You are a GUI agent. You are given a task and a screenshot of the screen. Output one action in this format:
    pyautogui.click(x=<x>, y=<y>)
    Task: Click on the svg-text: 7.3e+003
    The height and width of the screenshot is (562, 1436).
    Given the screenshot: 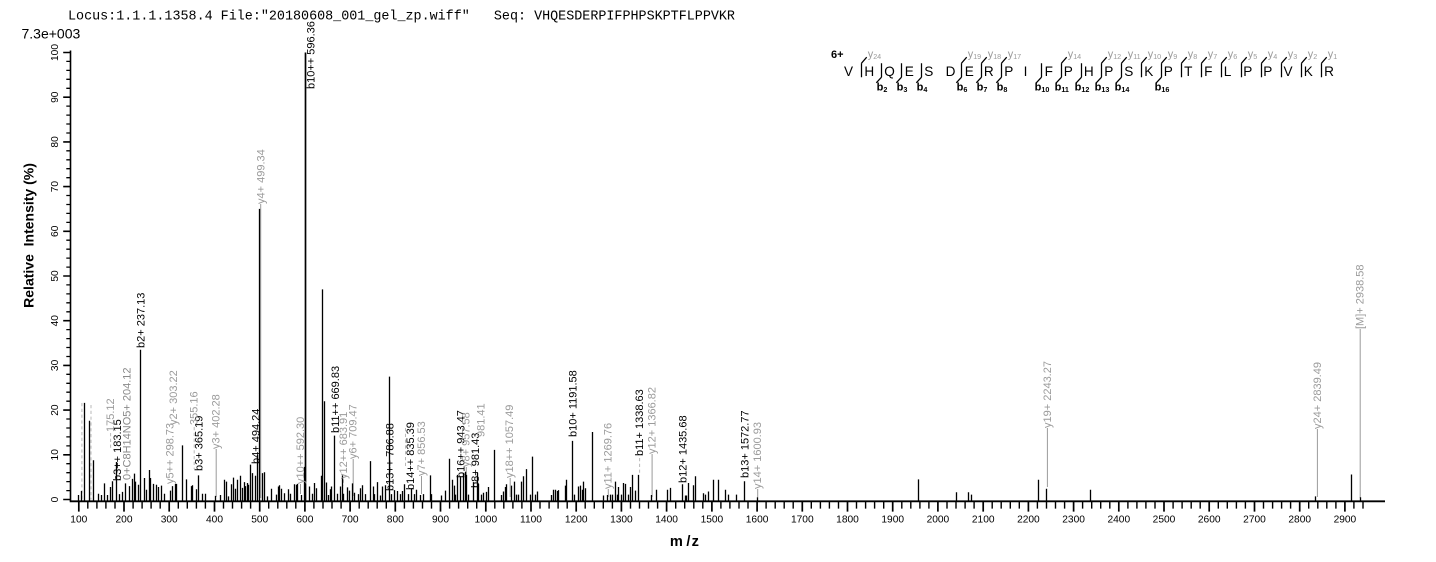 What is the action you would take?
    pyautogui.click(x=51, y=34)
    